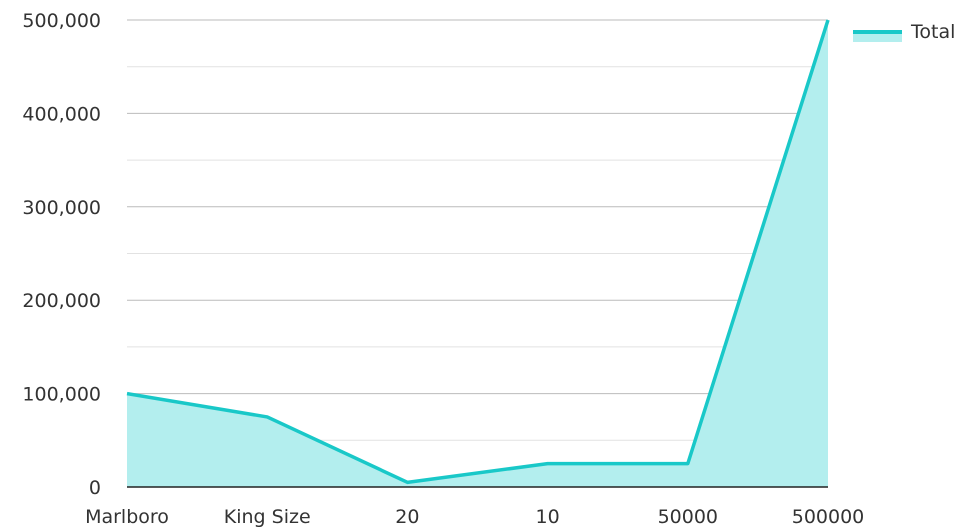  Describe the element at coordinates (61, 301) in the screenshot. I see `y-tick-label: 200,000` at that location.